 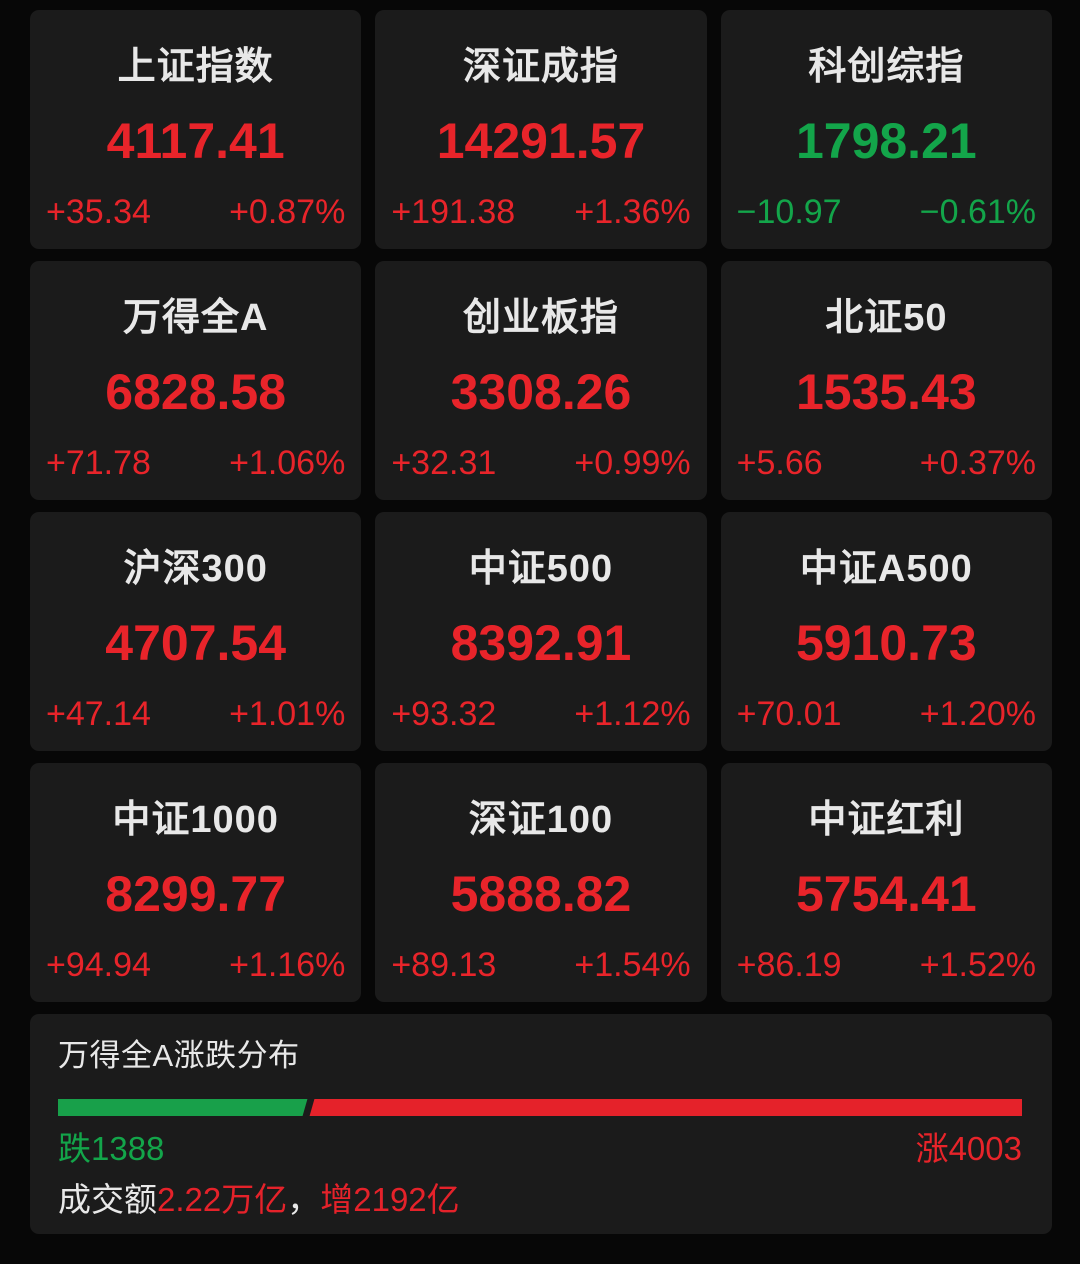 I want to click on index-card: 万得全A 6828.58 +71.78 +1.06%, so click(x=196, y=380).